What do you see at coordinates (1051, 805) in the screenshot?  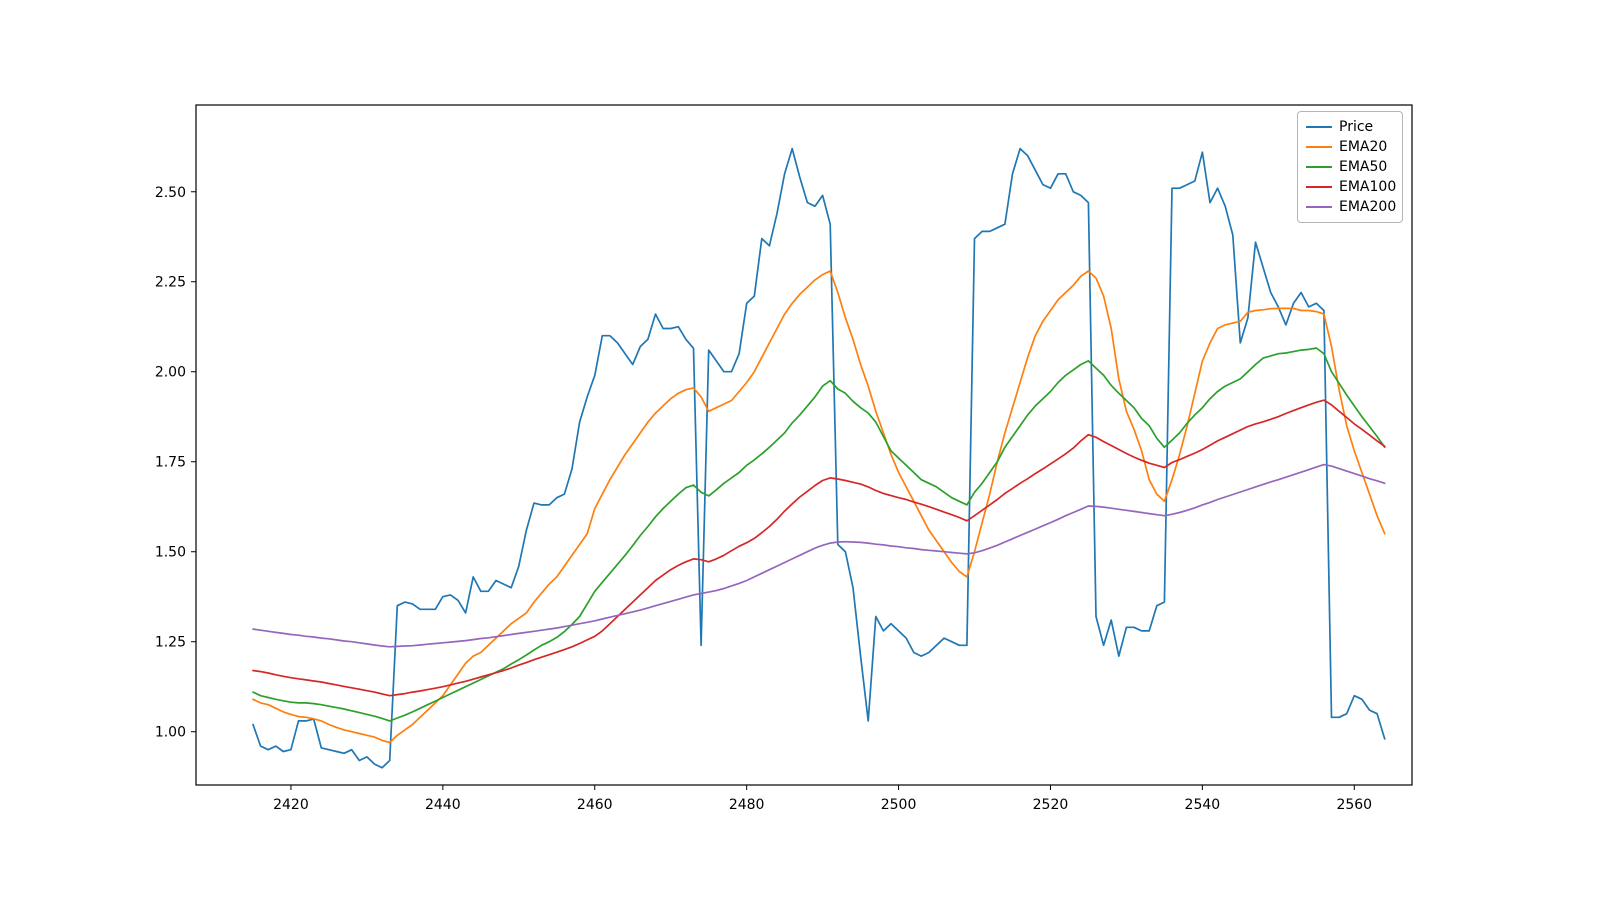 I see `x-tick-label: 2520` at bounding box center [1051, 805].